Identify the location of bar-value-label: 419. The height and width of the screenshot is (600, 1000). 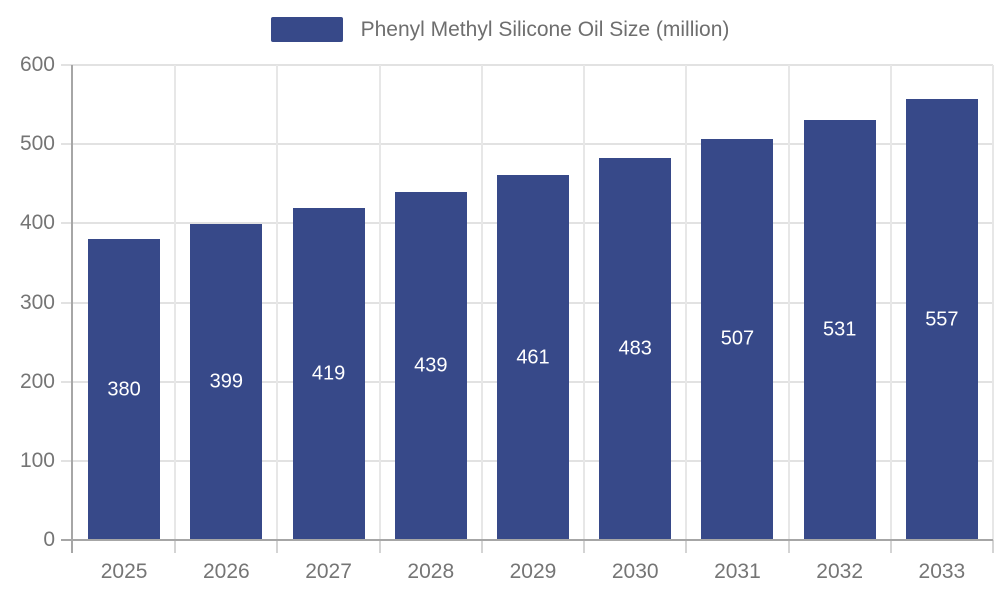
(328, 373).